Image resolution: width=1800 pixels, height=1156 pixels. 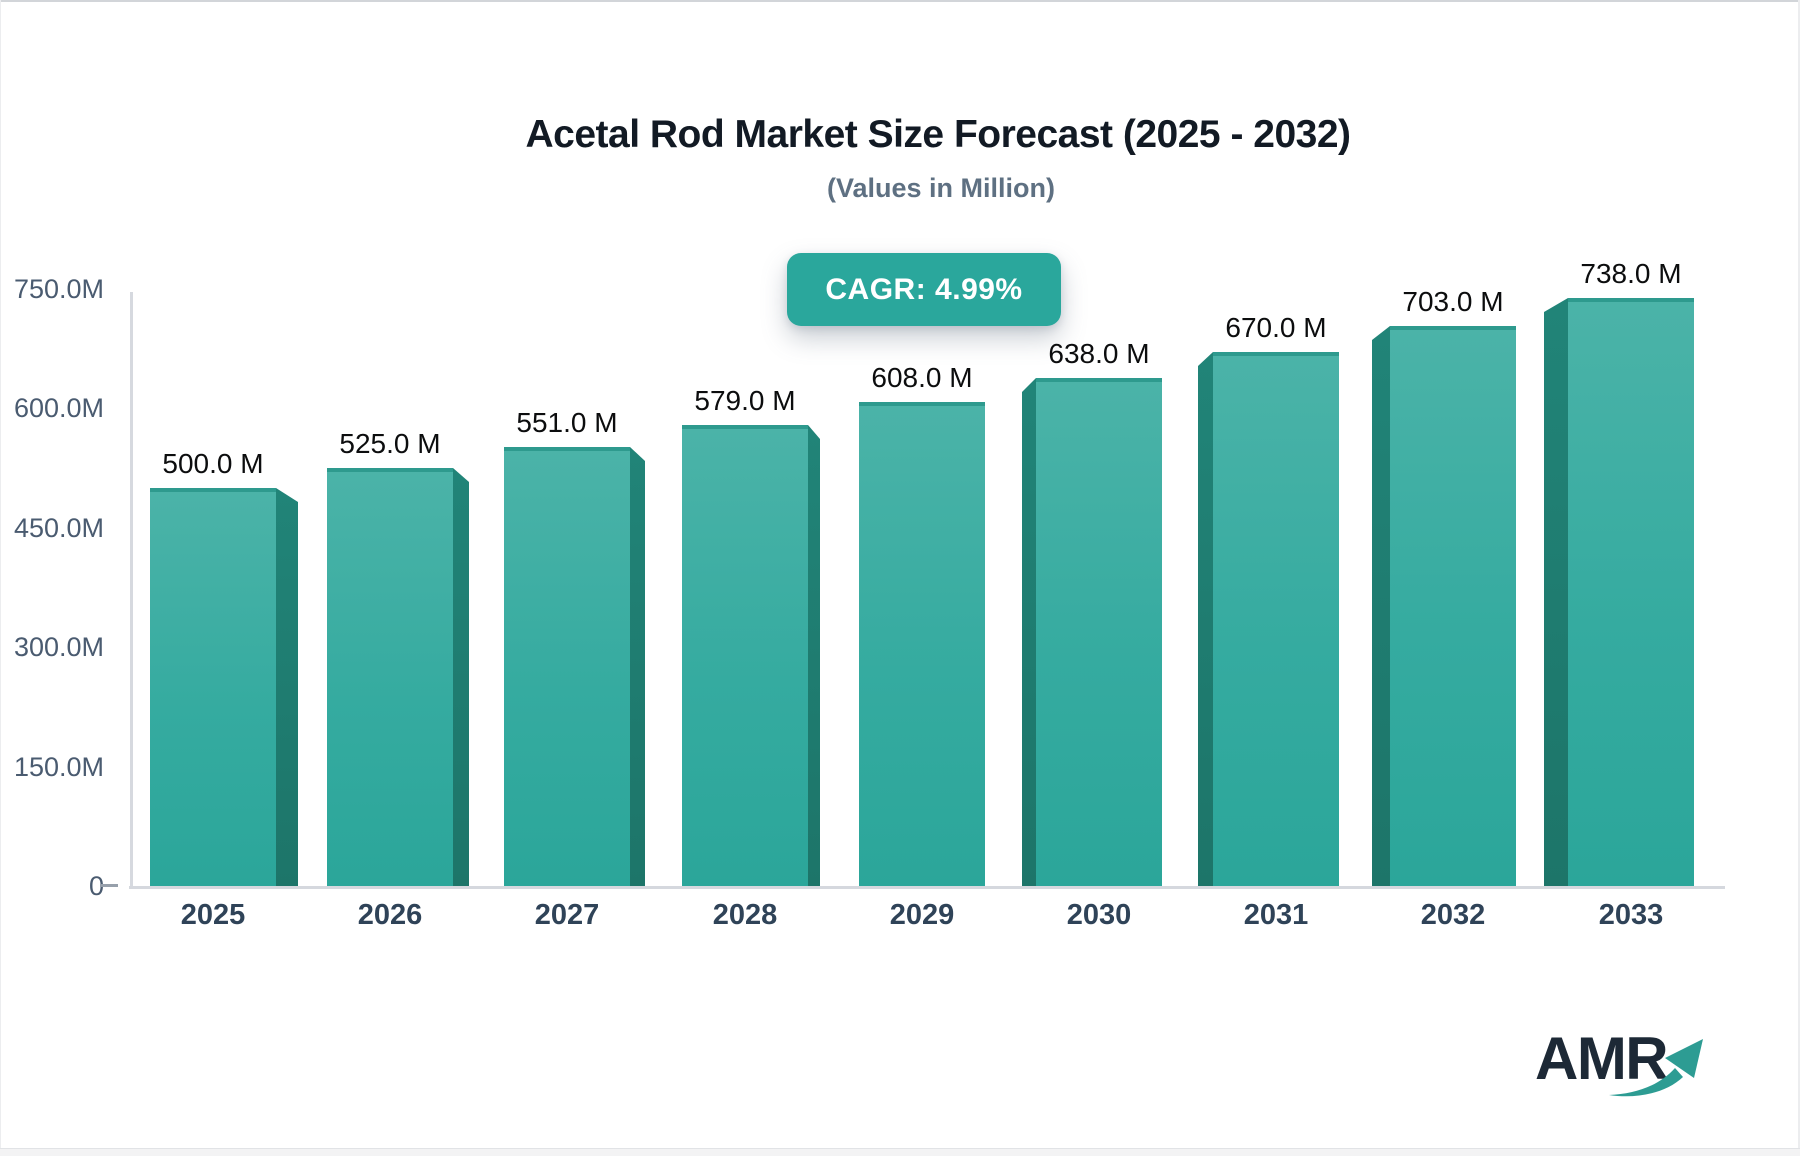 What do you see at coordinates (922, 377) in the screenshot?
I see `bar-value-label: 608.0 M` at bounding box center [922, 377].